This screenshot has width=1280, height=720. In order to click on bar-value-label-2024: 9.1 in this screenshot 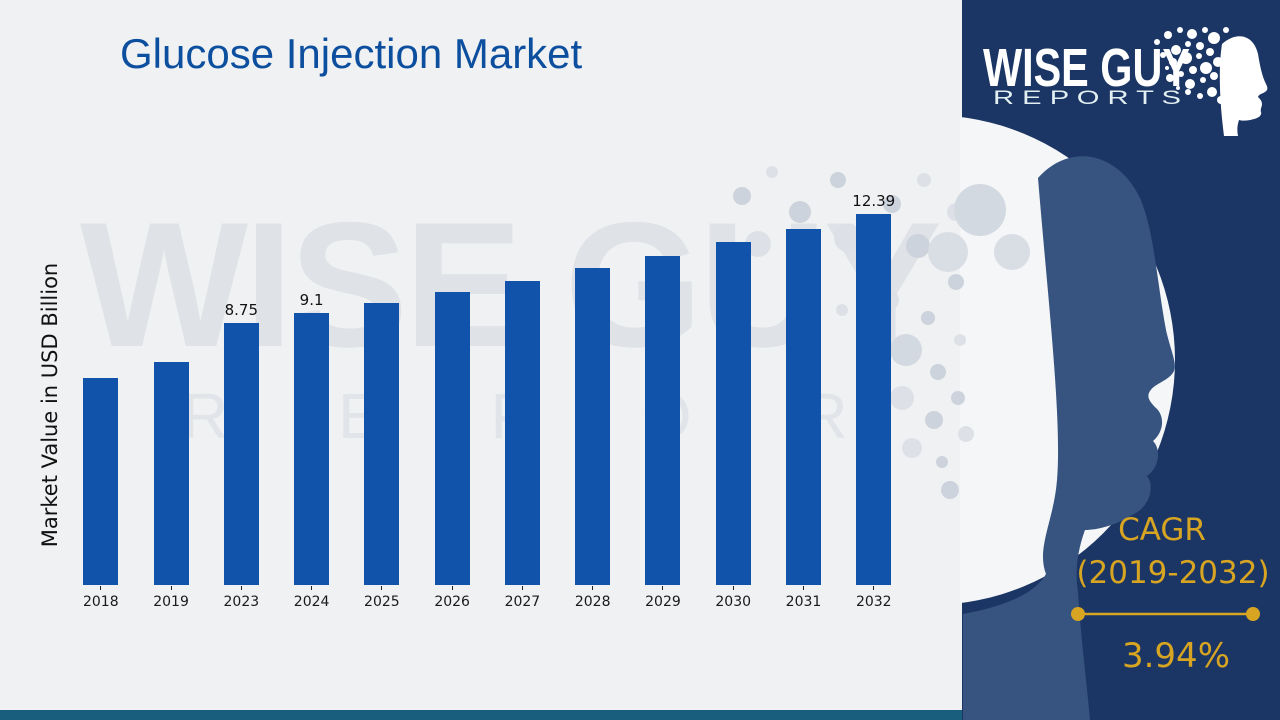, I will do `click(311, 299)`.